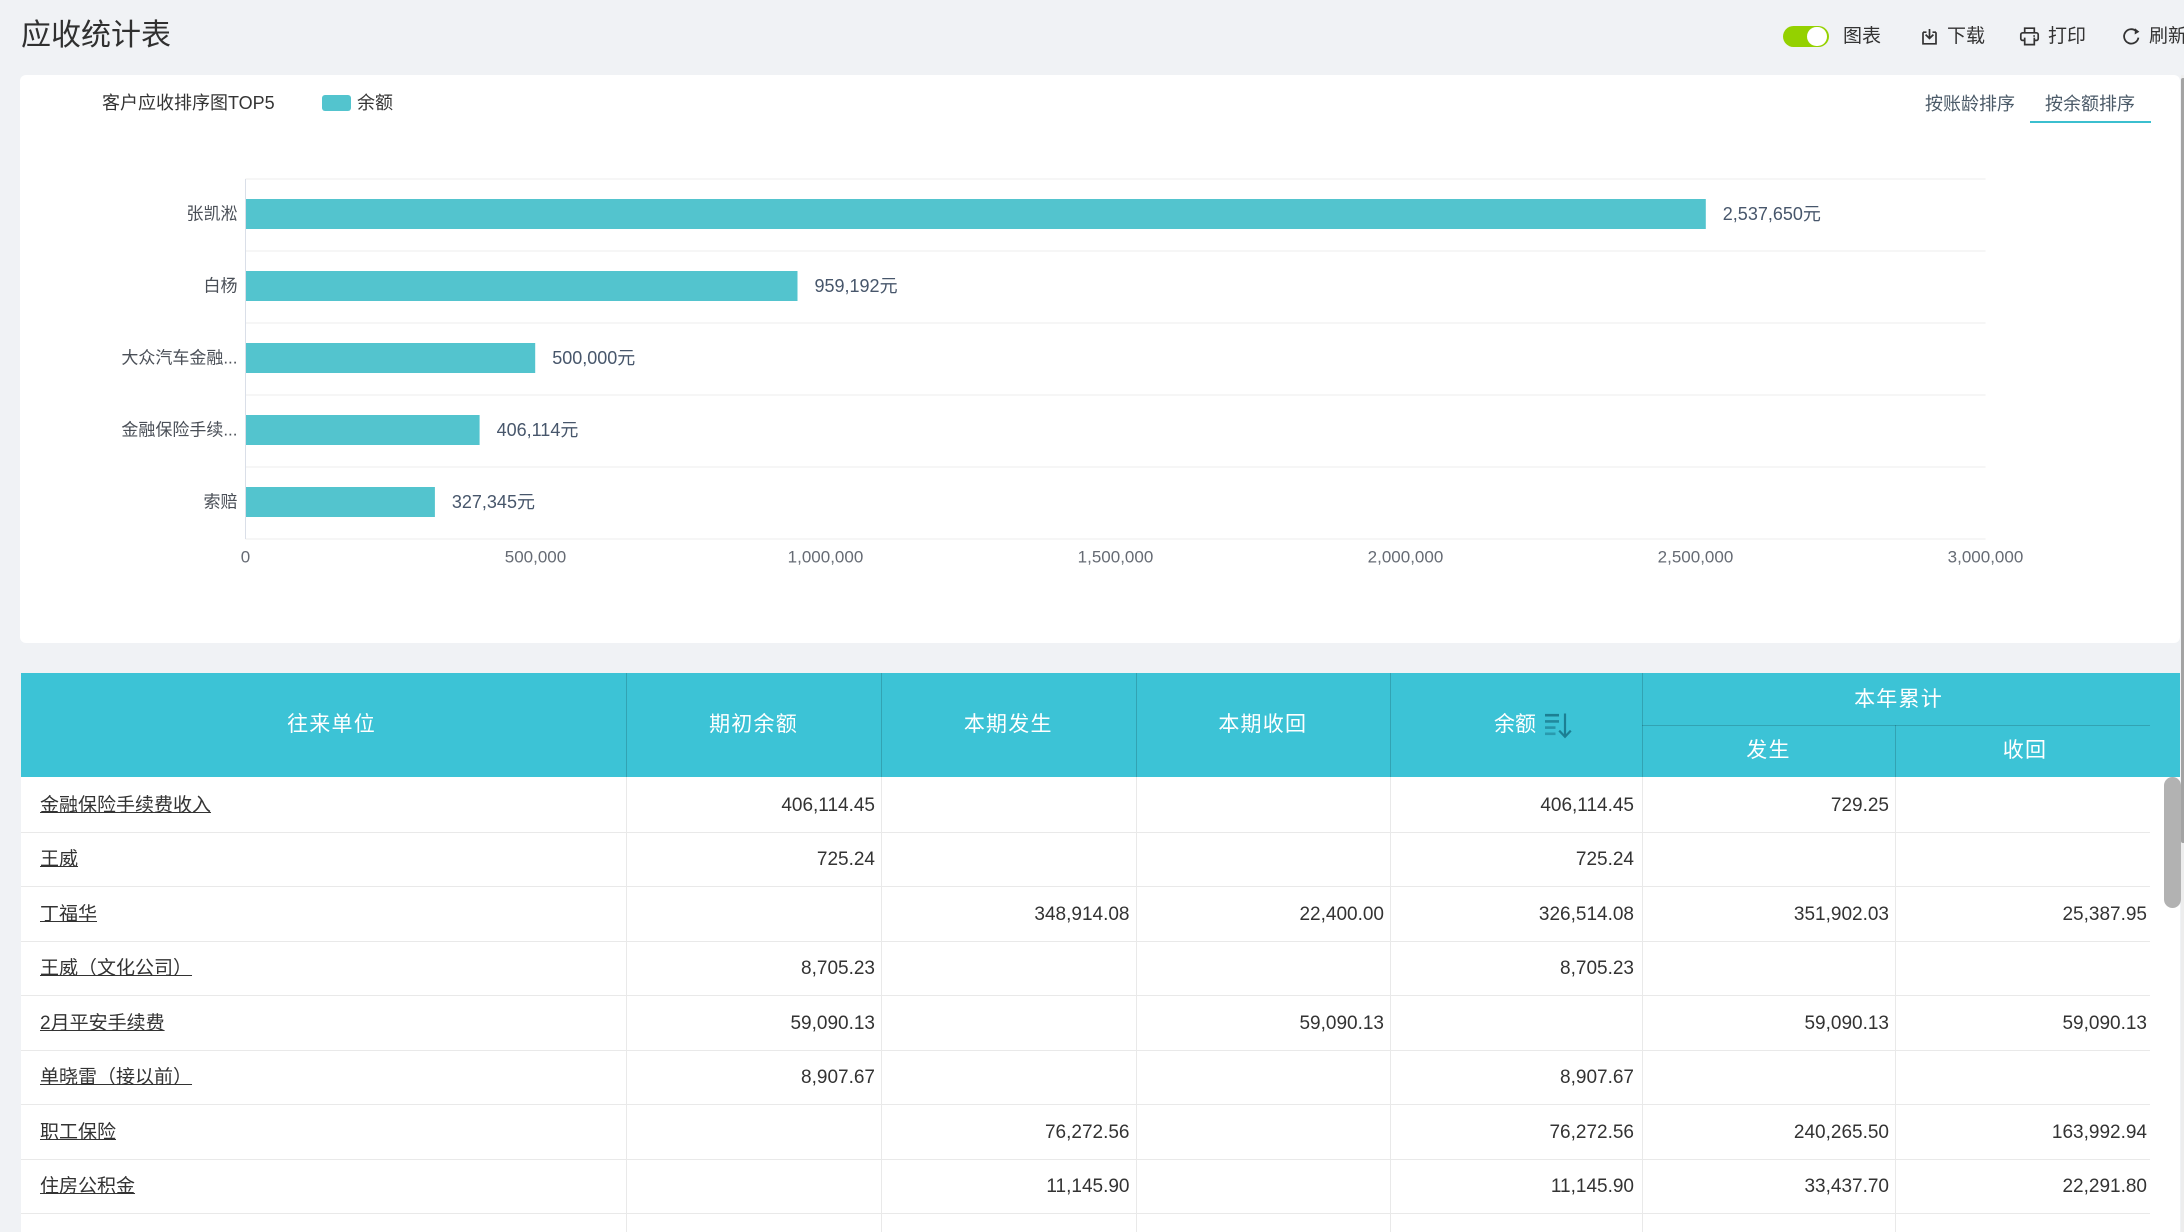 The height and width of the screenshot is (1232, 2184). I want to click on svg-text: 0, so click(245, 557).